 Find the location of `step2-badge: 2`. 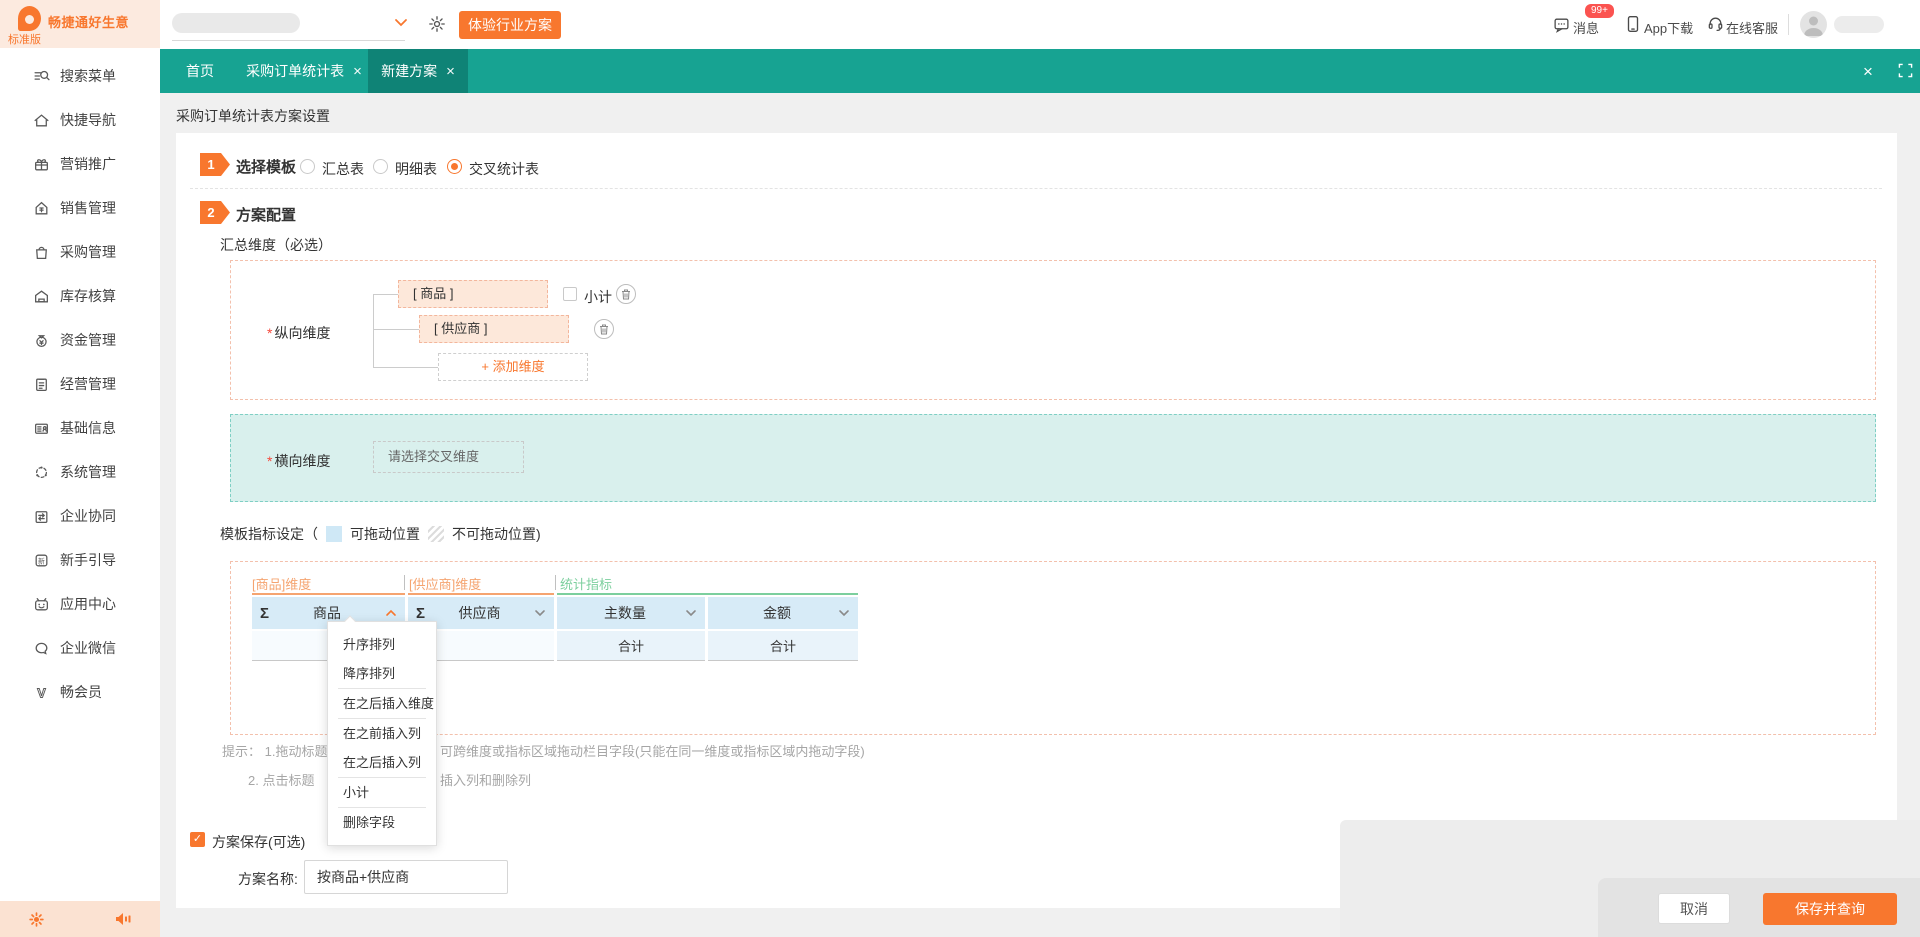

step2-badge: 2 is located at coordinates (215, 212).